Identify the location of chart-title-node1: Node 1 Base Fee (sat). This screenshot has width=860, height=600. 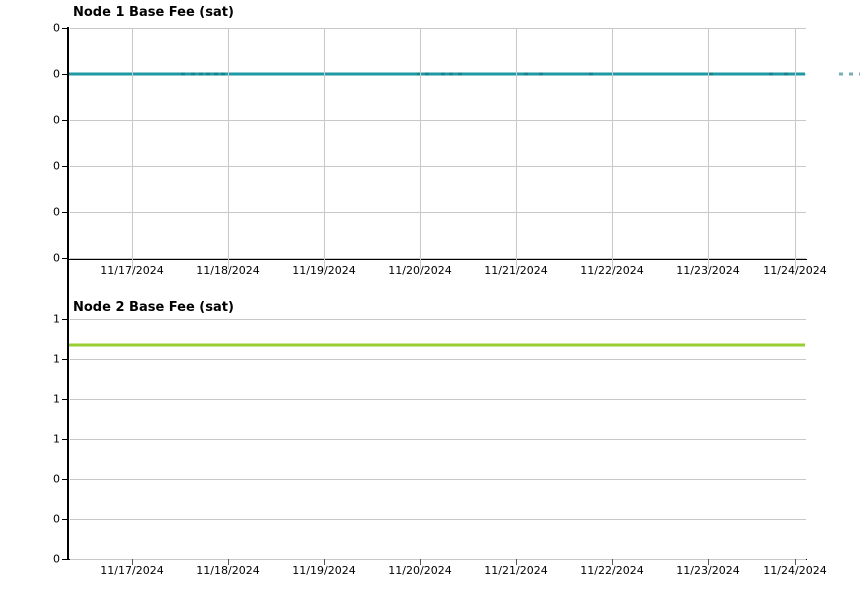
(153, 12).